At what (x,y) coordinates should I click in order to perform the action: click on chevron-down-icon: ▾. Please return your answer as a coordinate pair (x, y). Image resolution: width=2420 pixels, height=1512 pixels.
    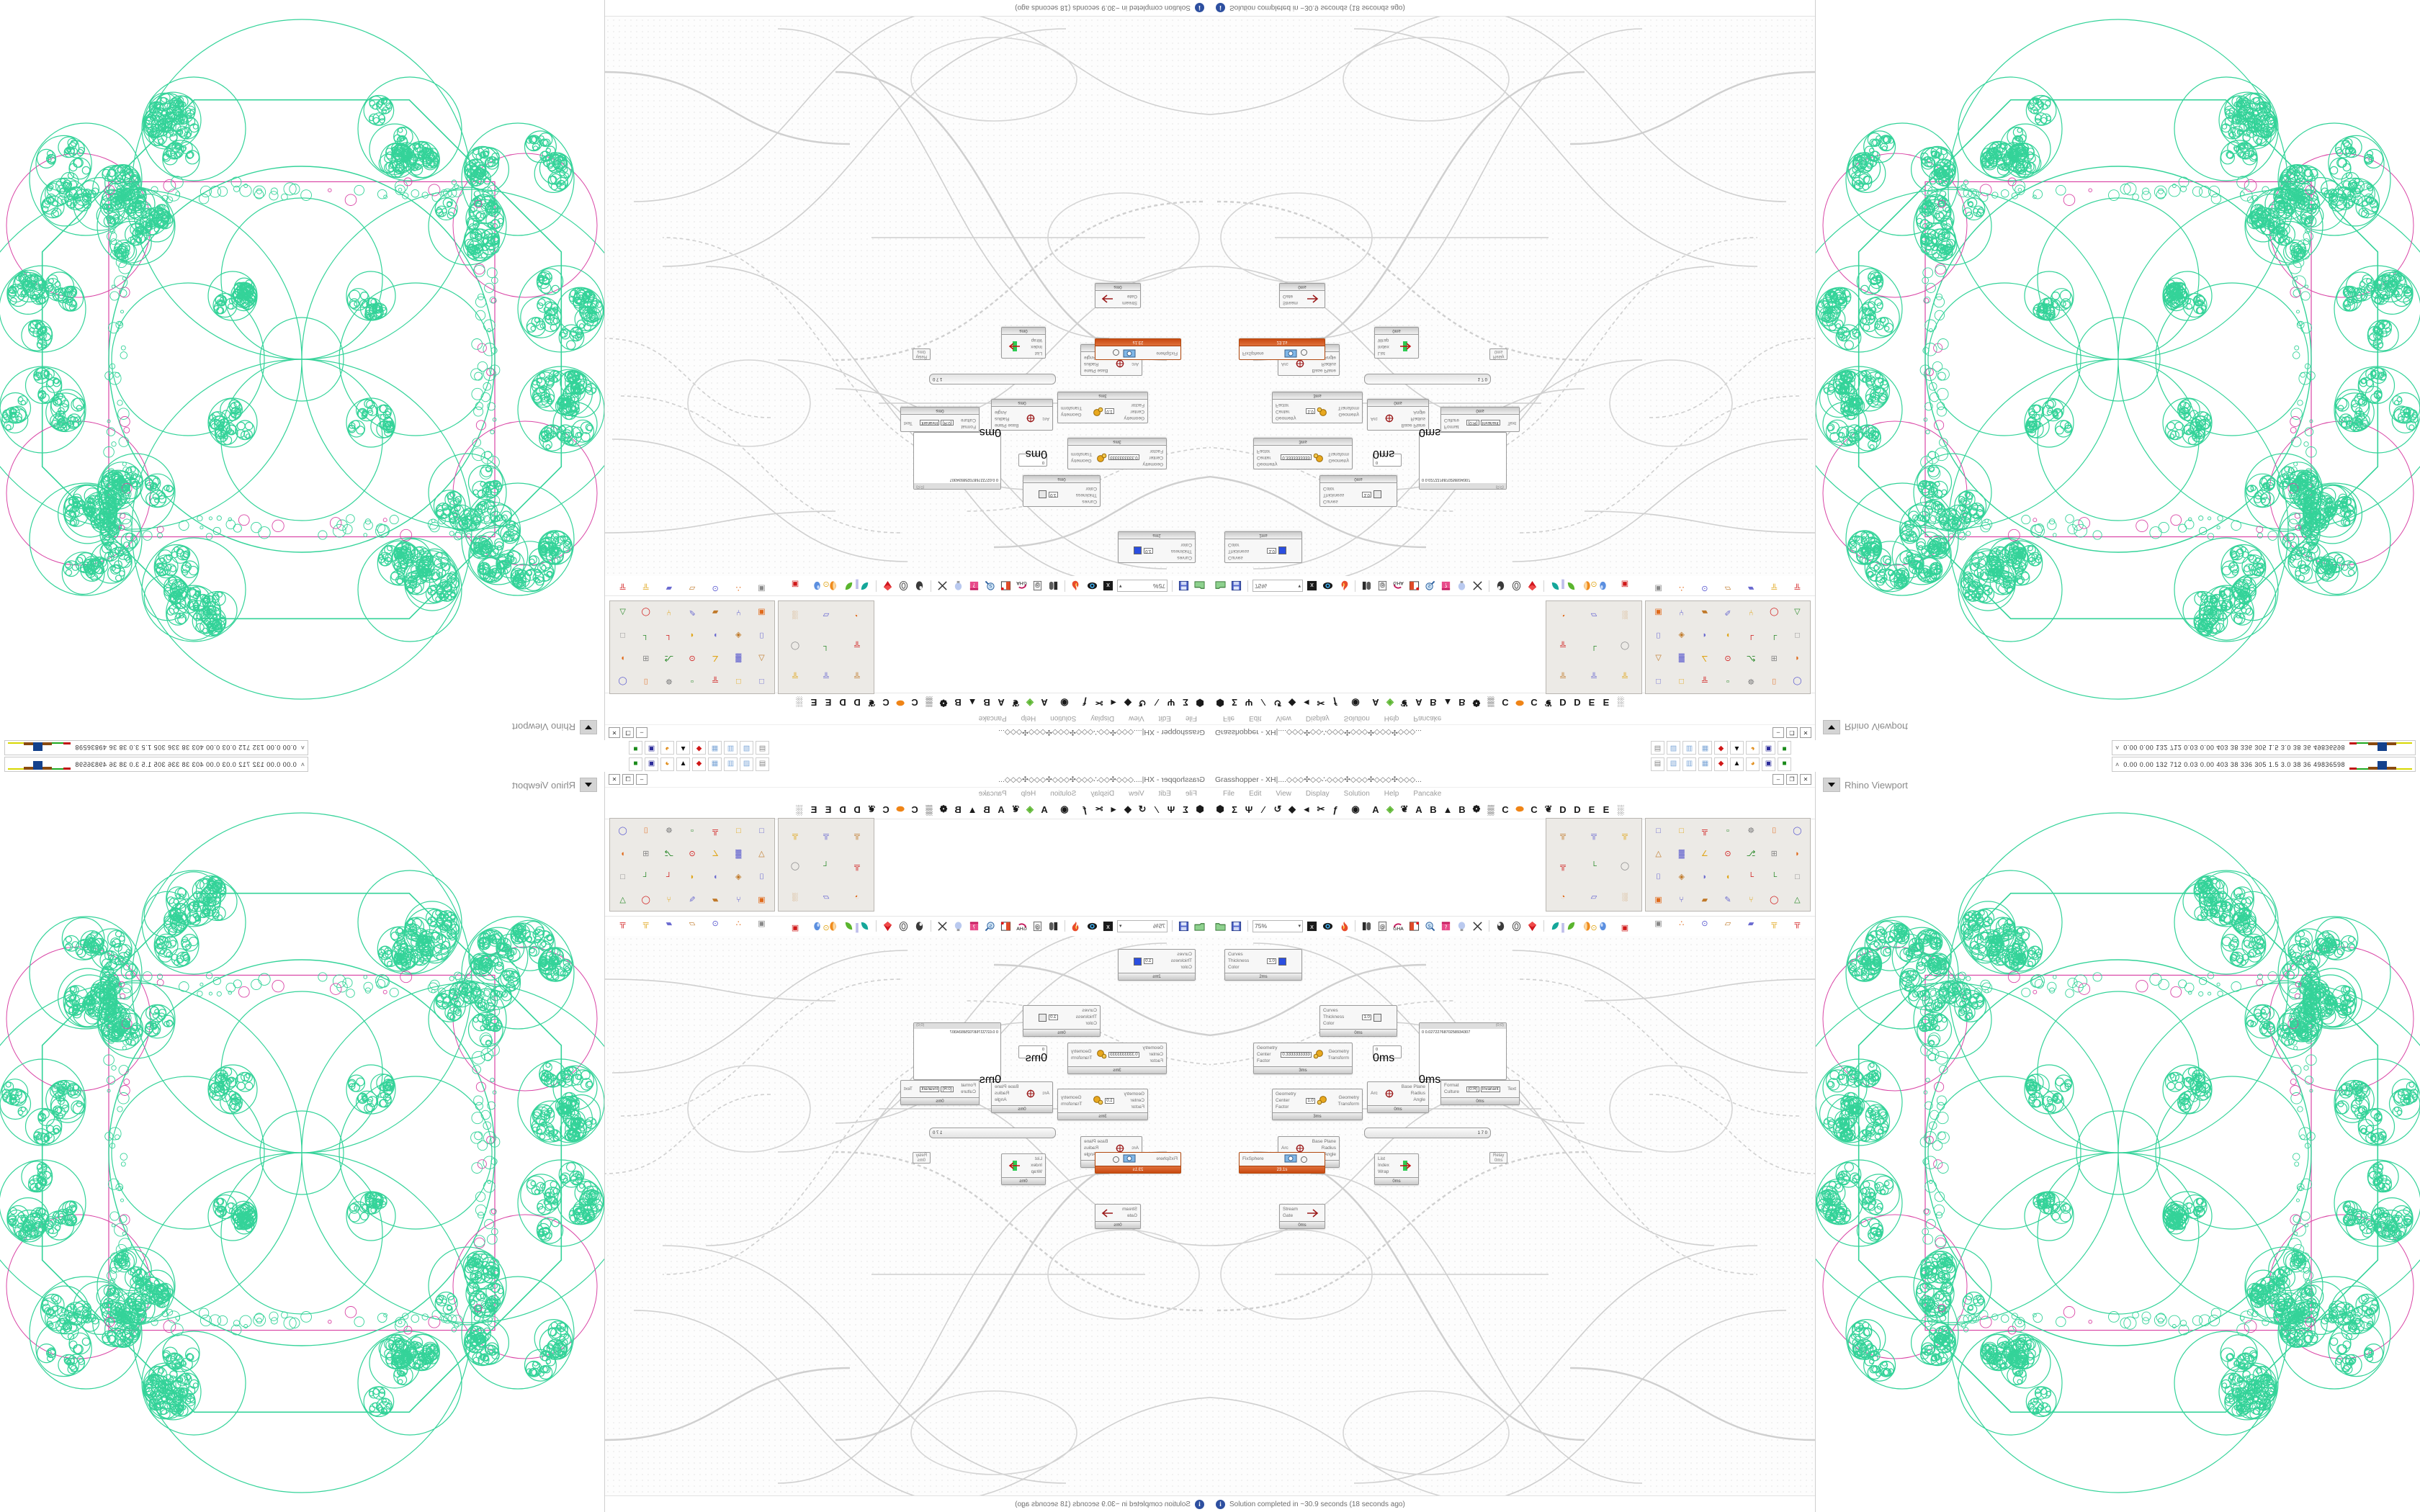
    Looking at the image, I should click on (1120, 585).